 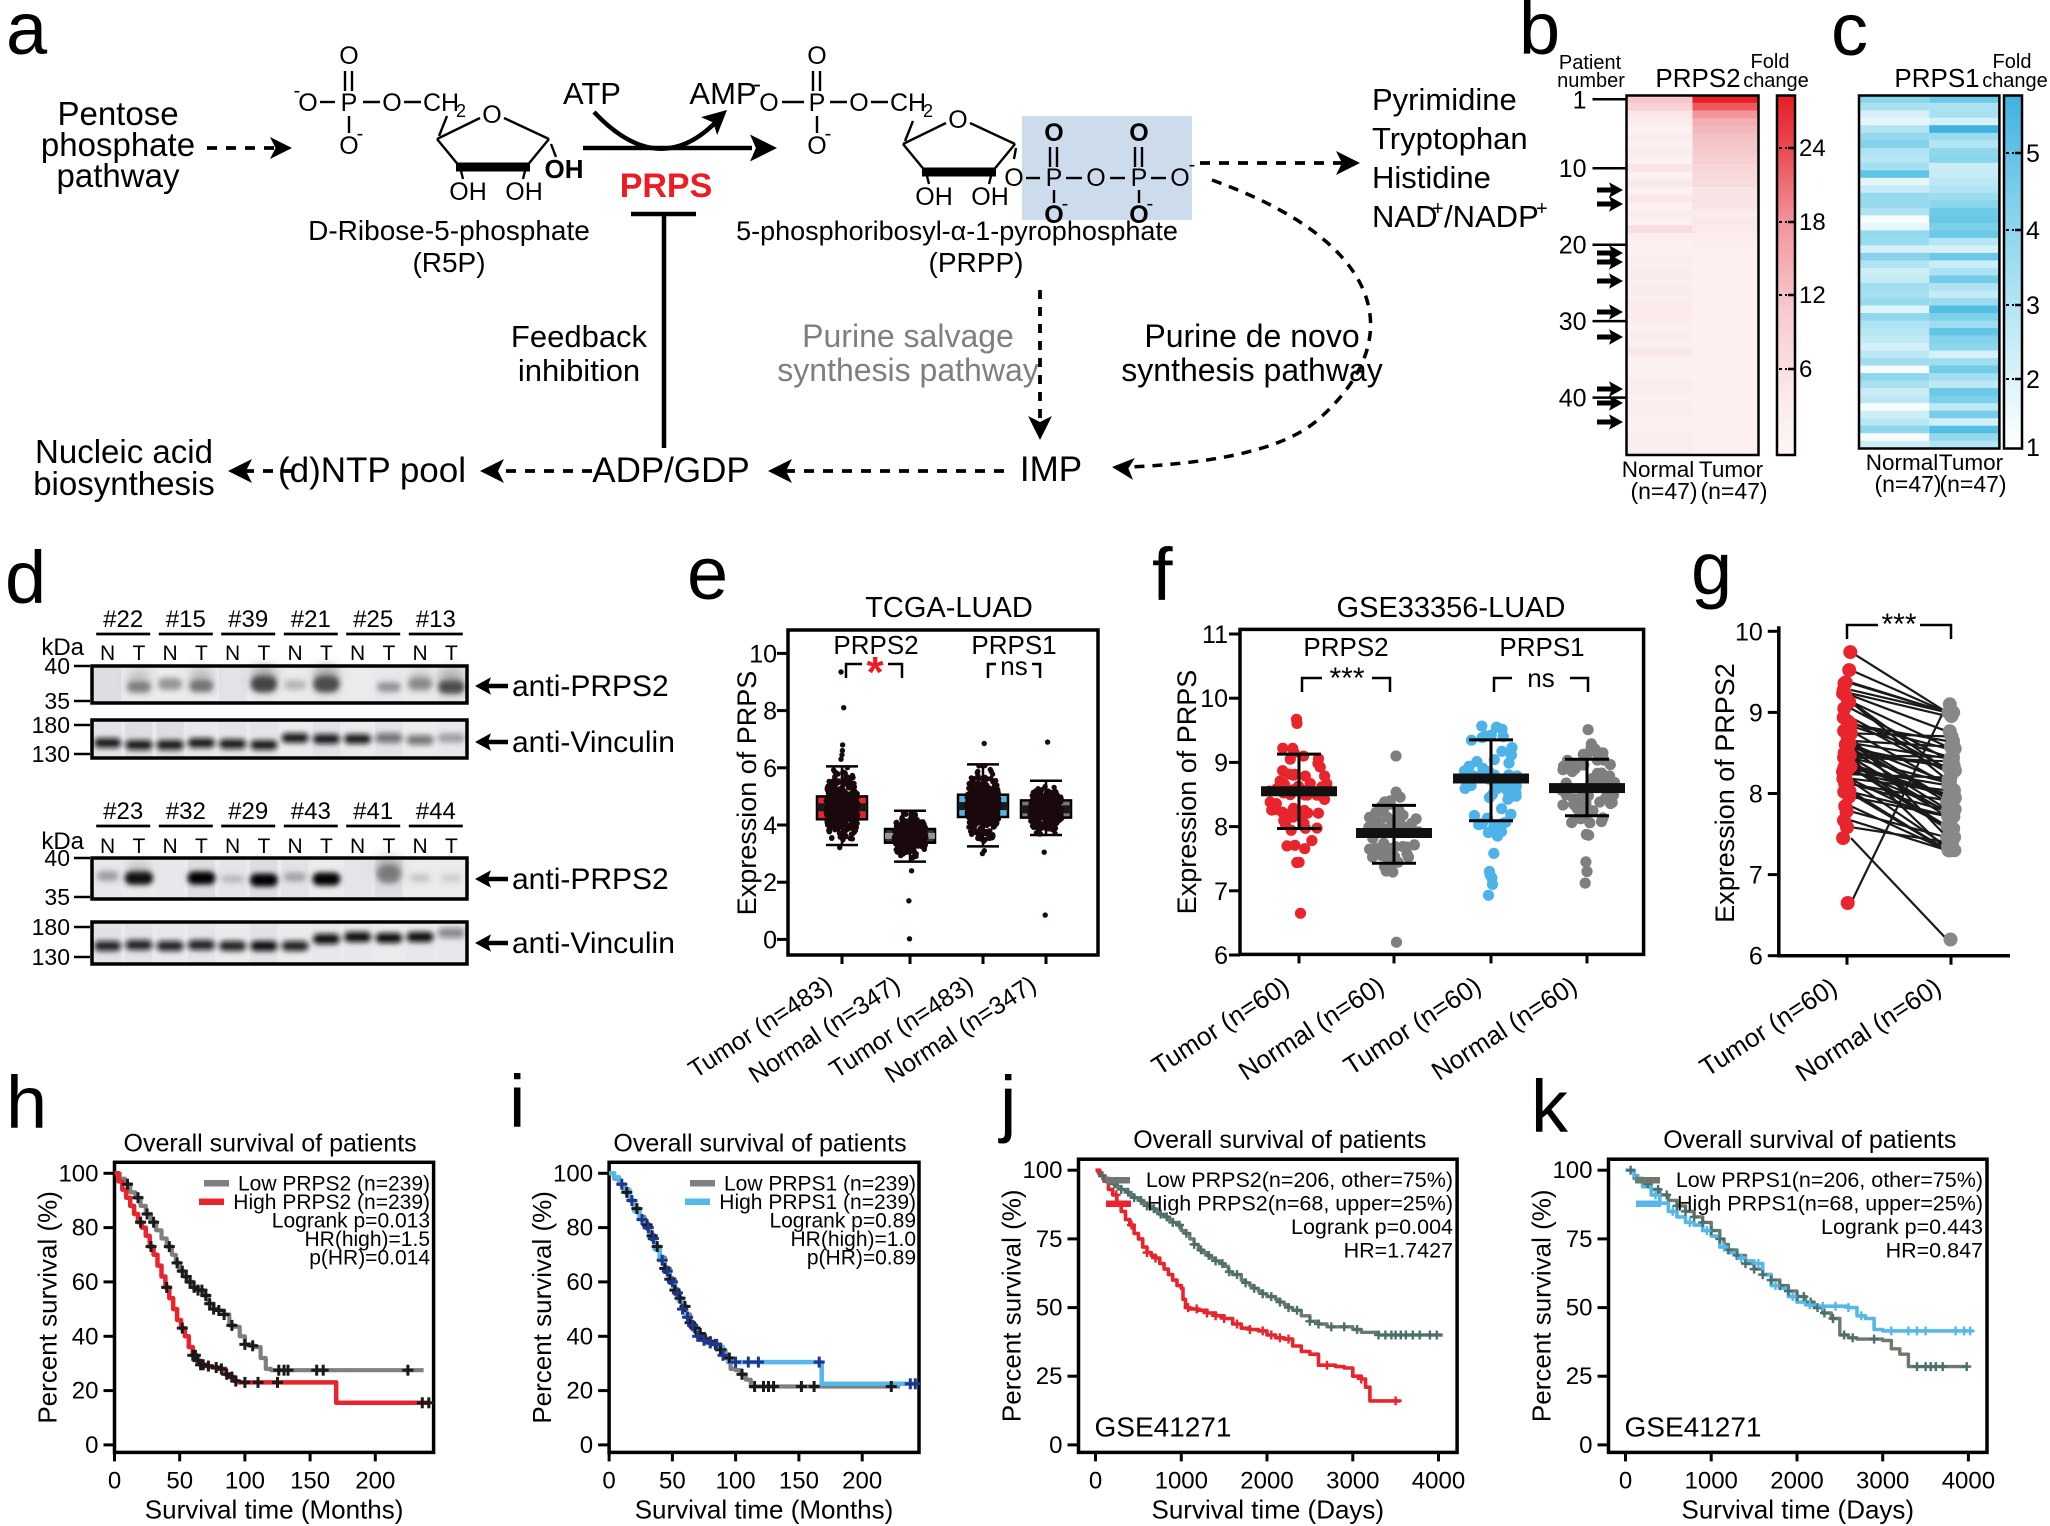 What do you see at coordinates (1829, 1180) in the screenshot?
I see `svg-text: Low PRPS1(n=206, other=75%)` at bounding box center [1829, 1180].